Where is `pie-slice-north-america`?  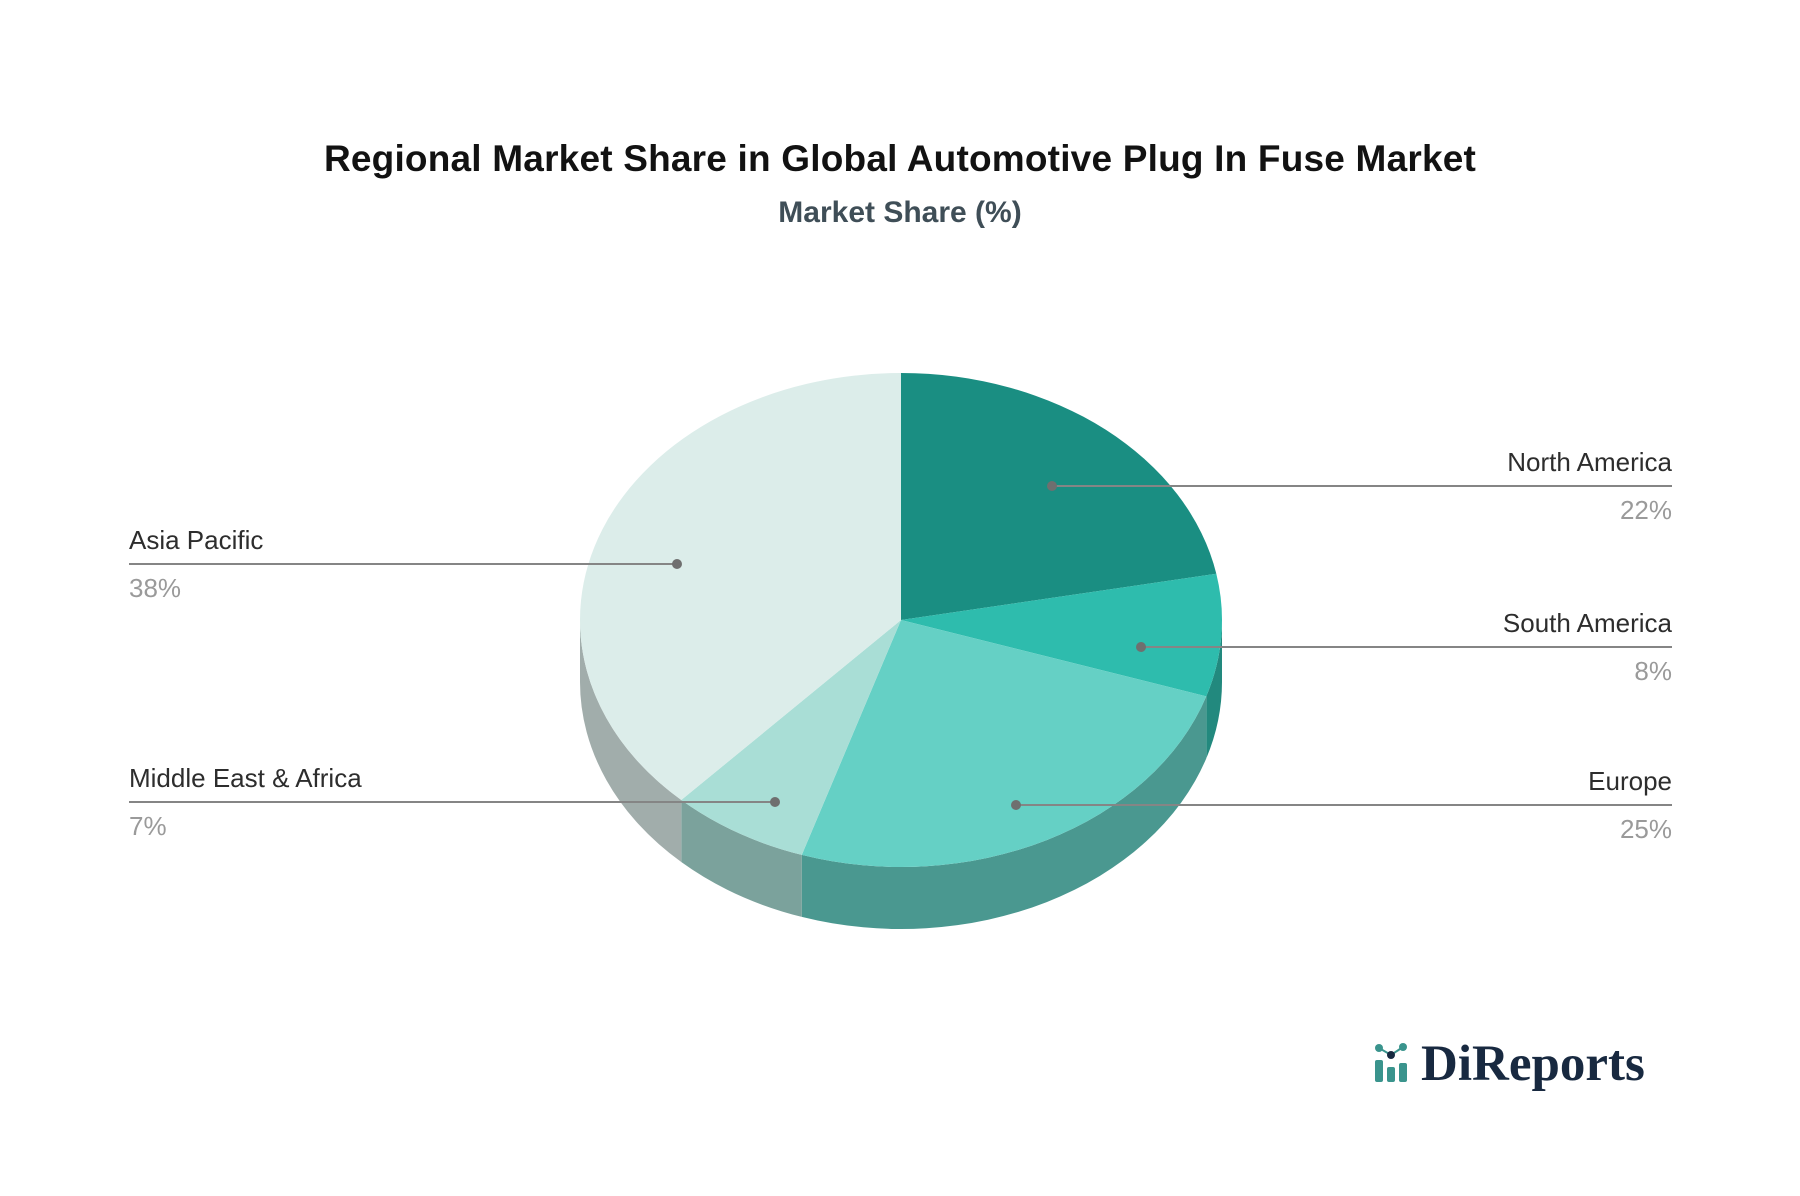
pie-slice-north-america is located at coordinates (1059, 496).